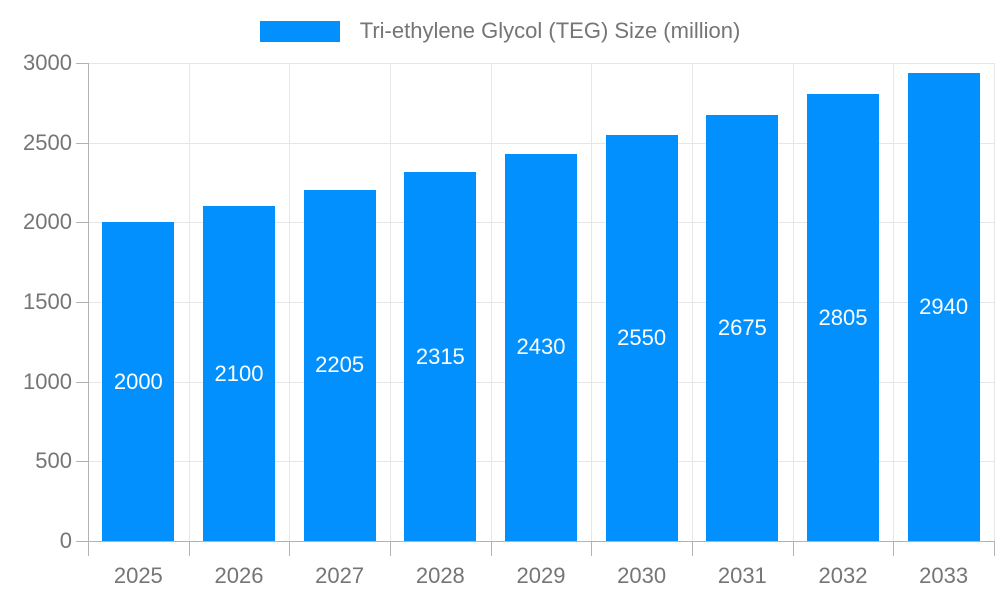 The image size is (1000, 600). What do you see at coordinates (541, 575) in the screenshot?
I see `x-axis-label-2029: 2029` at bounding box center [541, 575].